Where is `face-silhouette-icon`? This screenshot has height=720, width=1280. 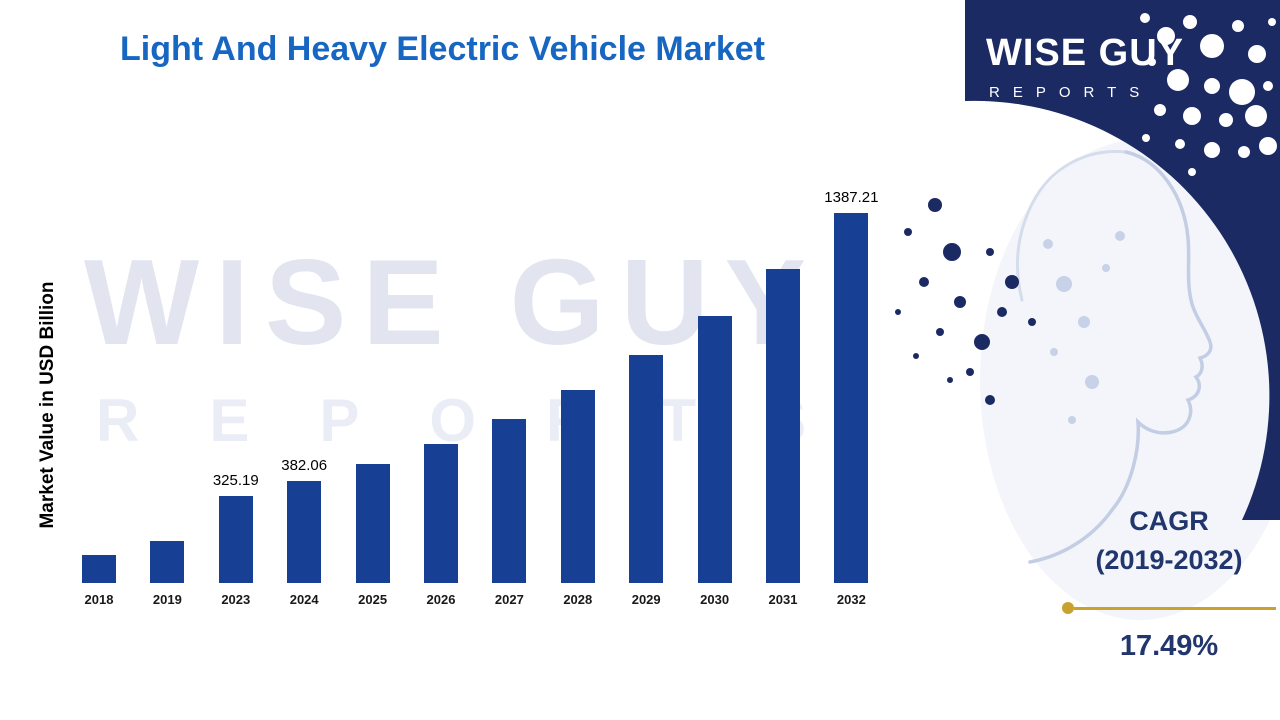 face-silhouette-icon is located at coordinates (1114, 356).